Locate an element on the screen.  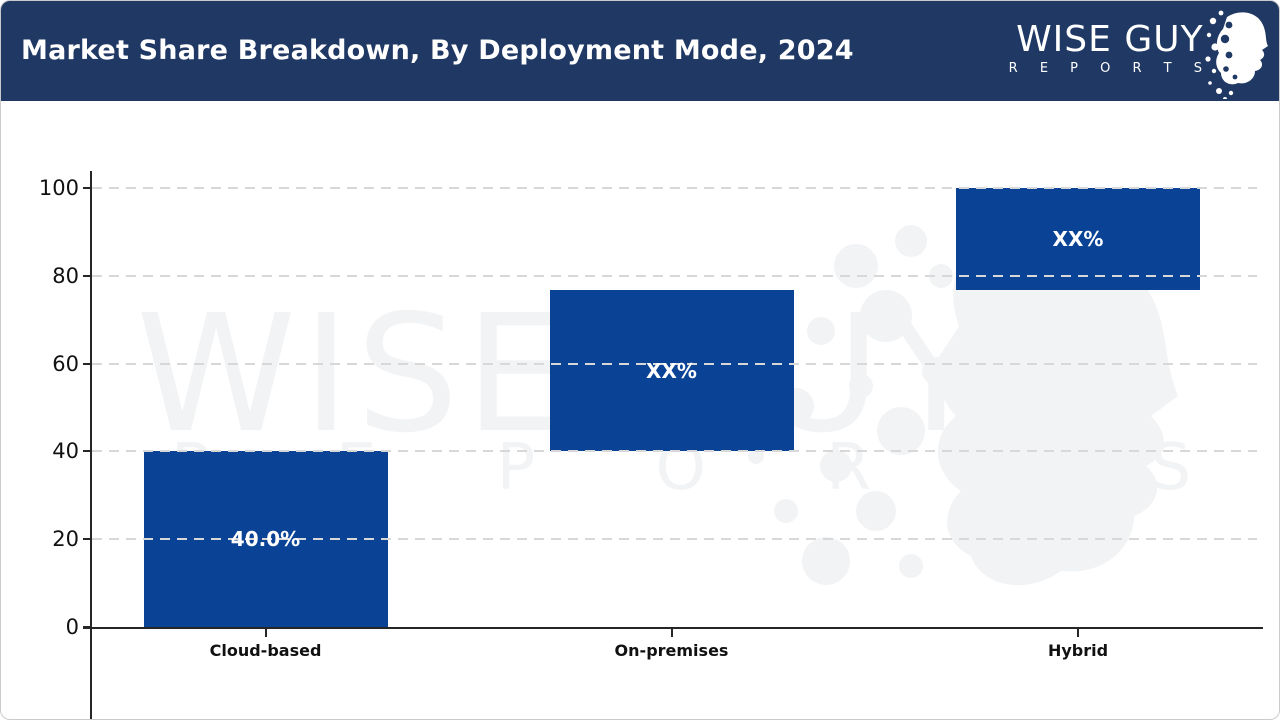
x-category-label: Hybrid is located at coordinates (1078, 650).